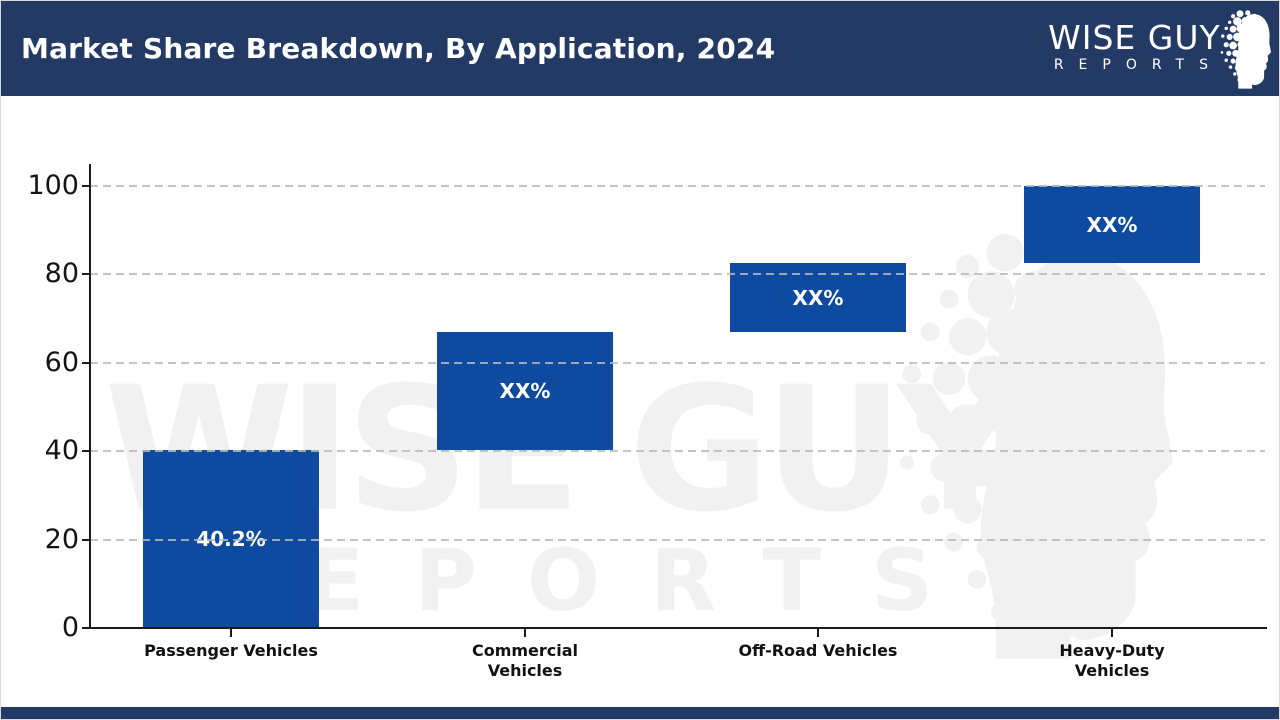  I want to click on x-axis-category-label: Heavy-Duty Vehicles, so click(1112, 661).